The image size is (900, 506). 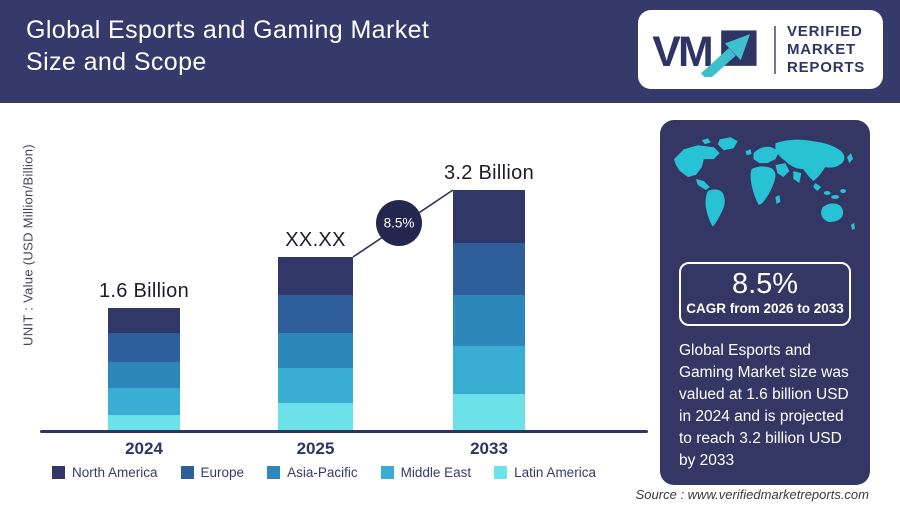 I want to click on cagr-circle-badge, so click(x=399, y=223).